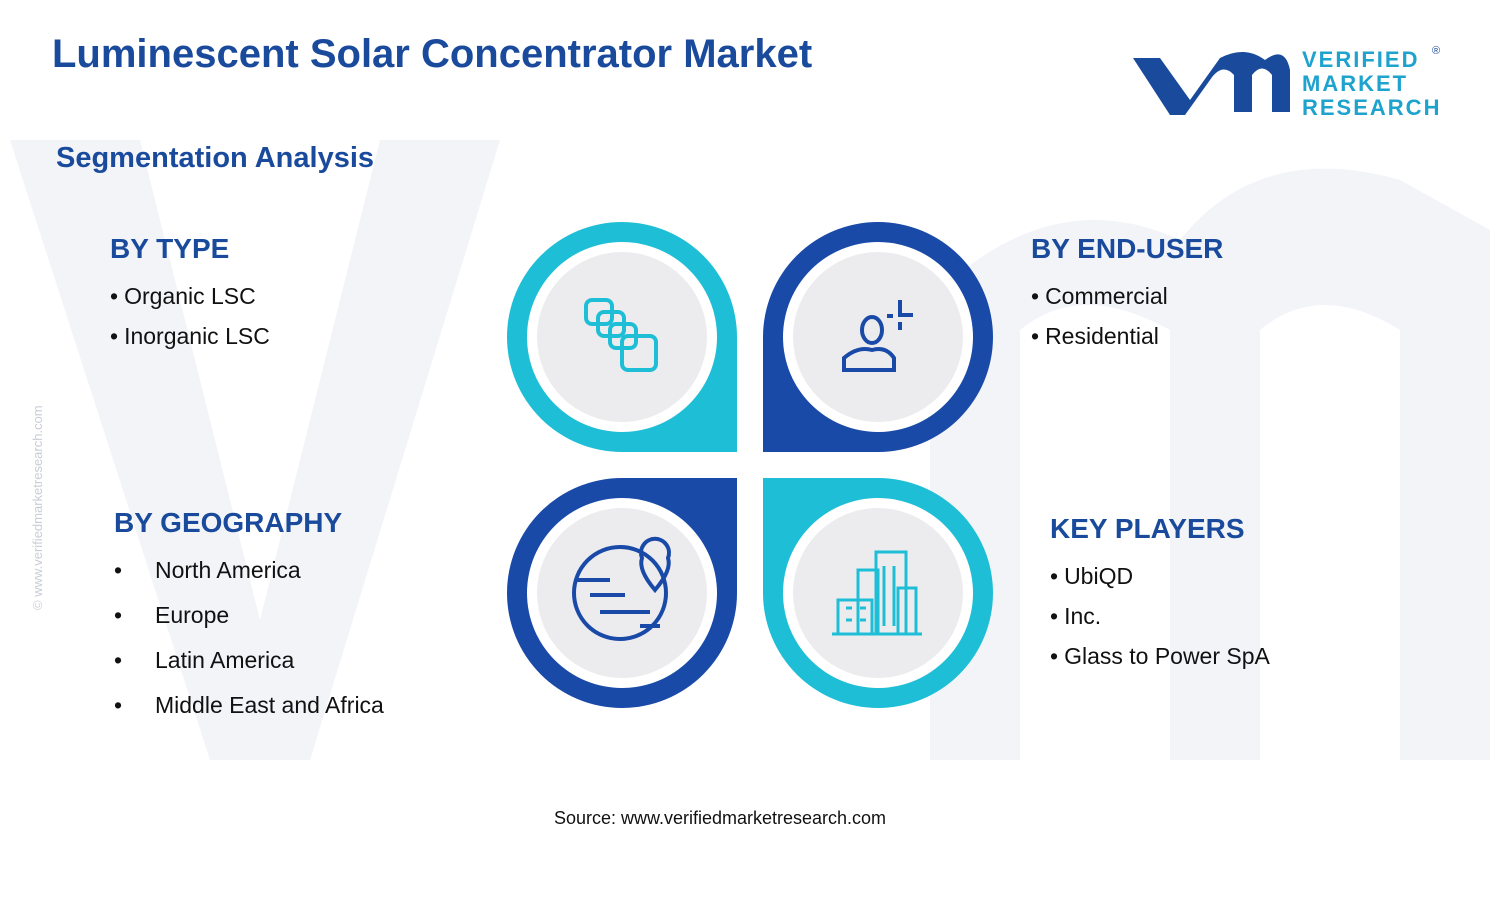 The width and height of the screenshot is (1500, 911). What do you see at coordinates (1147, 528) in the screenshot?
I see `segment-heading: KEY PLAYERS` at bounding box center [1147, 528].